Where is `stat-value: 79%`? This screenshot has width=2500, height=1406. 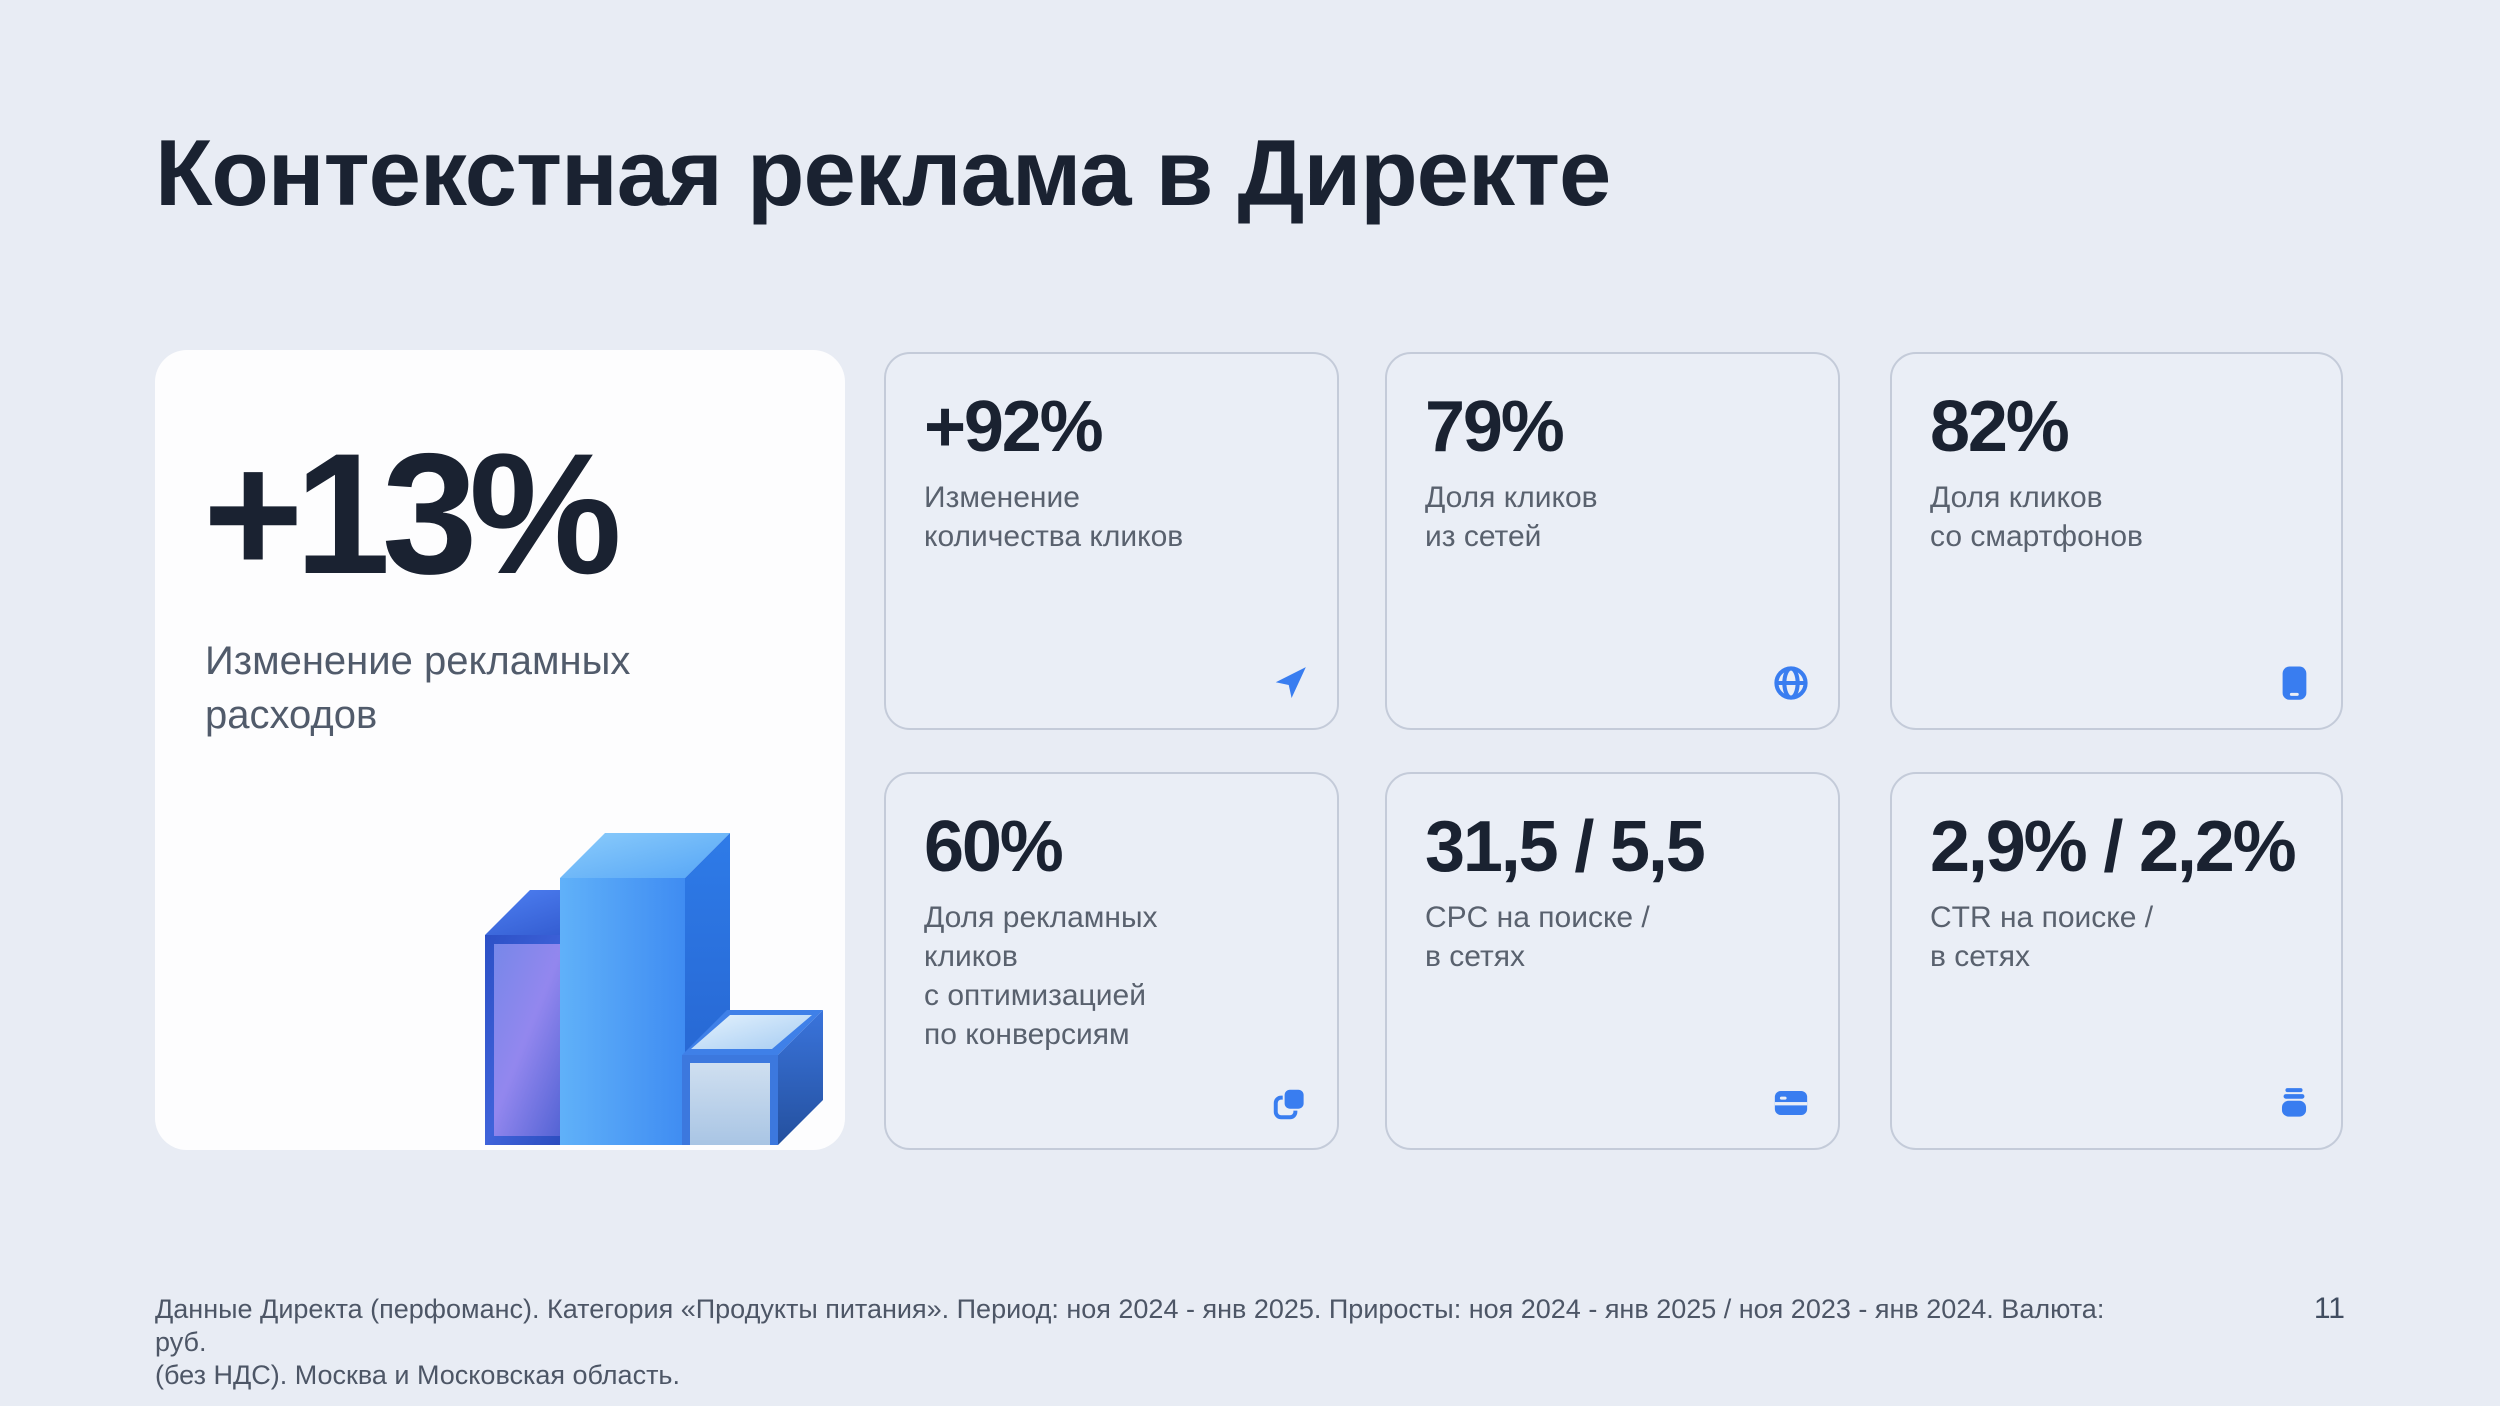
stat-value: 79% is located at coordinates (1495, 427).